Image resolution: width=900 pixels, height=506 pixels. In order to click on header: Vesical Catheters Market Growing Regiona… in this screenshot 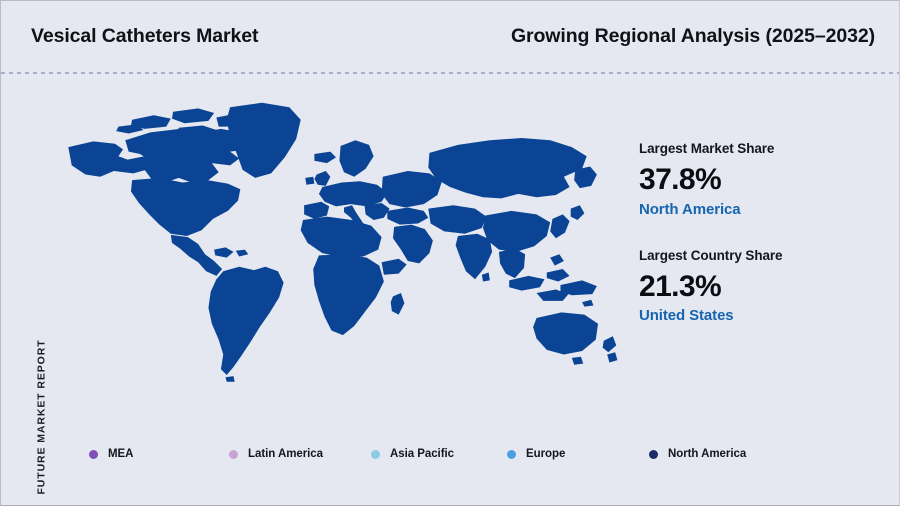, I will do `click(450, 36)`.